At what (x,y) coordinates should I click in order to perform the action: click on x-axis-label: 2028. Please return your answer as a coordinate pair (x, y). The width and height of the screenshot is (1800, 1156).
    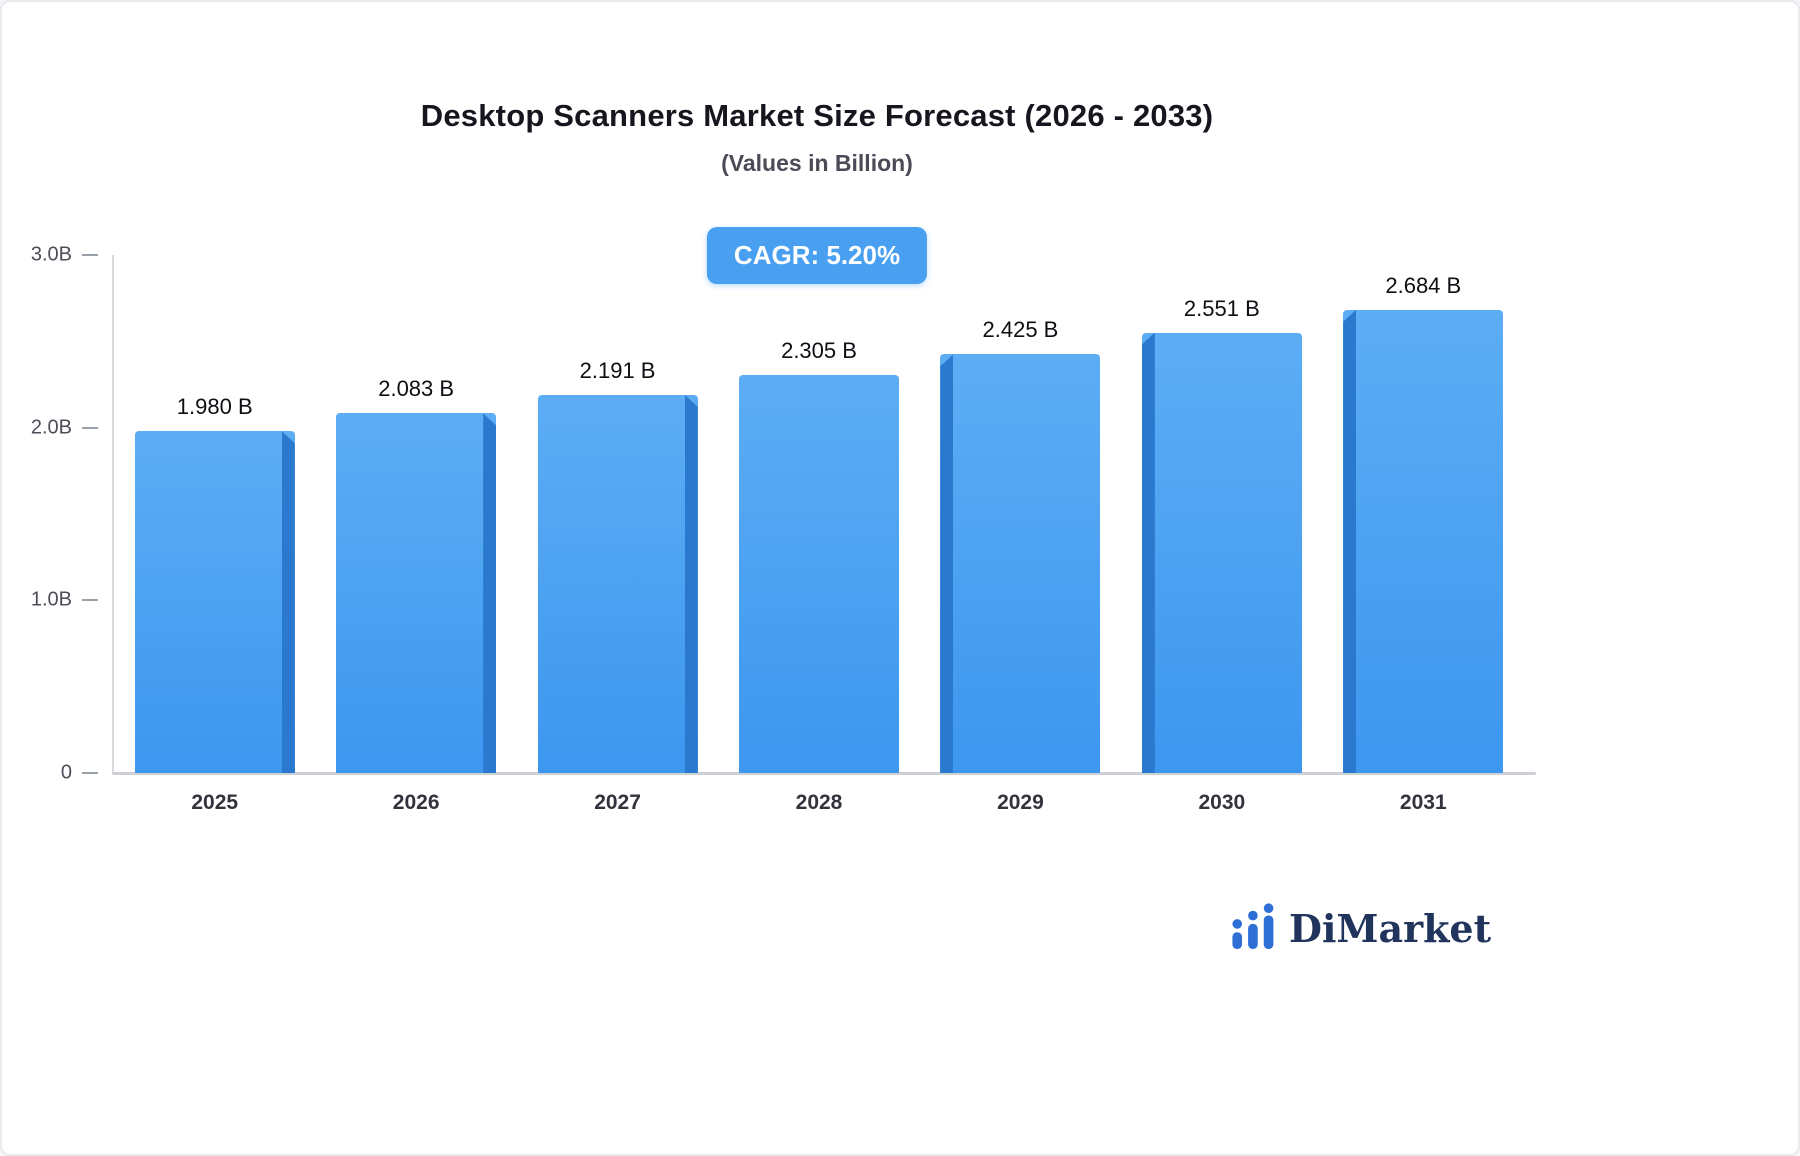
    Looking at the image, I should click on (819, 802).